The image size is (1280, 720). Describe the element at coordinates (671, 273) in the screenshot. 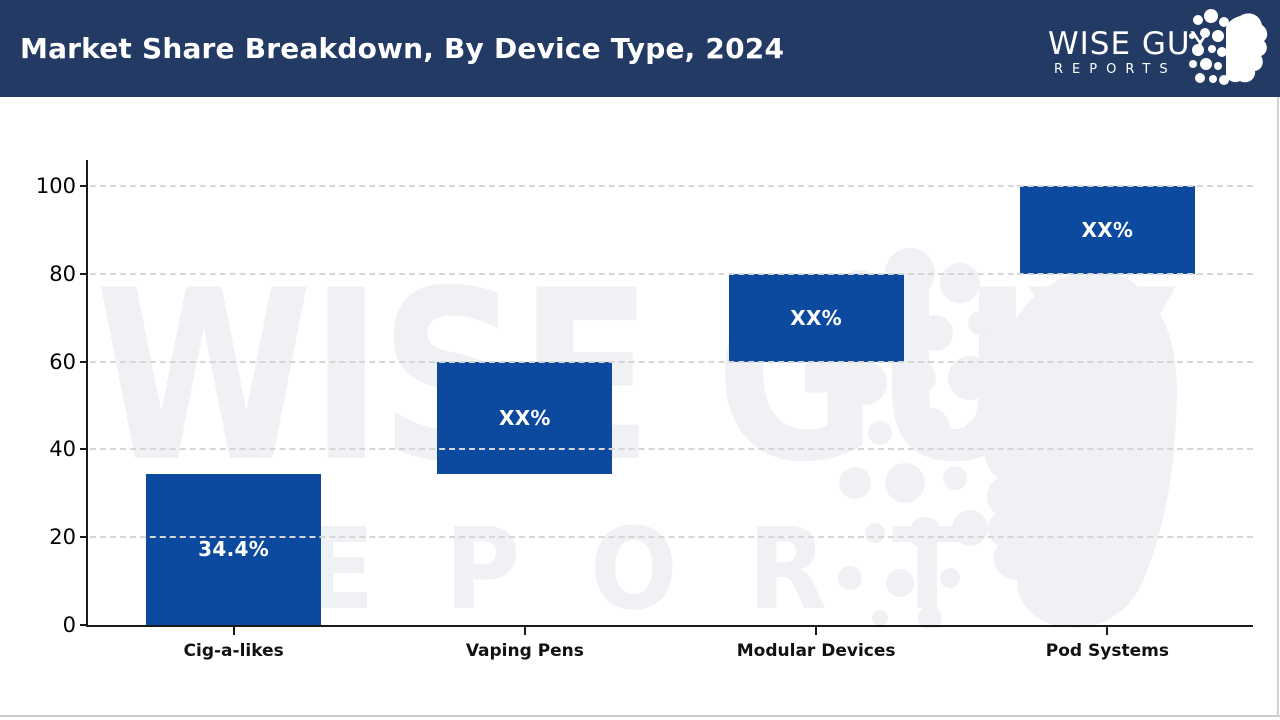

I see `gridline-y80` at that location.